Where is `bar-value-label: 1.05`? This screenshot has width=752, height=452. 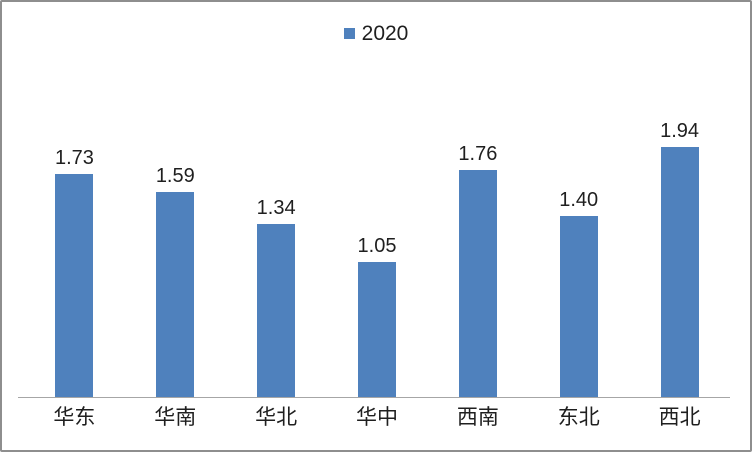 bar-value-label: 1.05 is located at coordinates (377, 245).